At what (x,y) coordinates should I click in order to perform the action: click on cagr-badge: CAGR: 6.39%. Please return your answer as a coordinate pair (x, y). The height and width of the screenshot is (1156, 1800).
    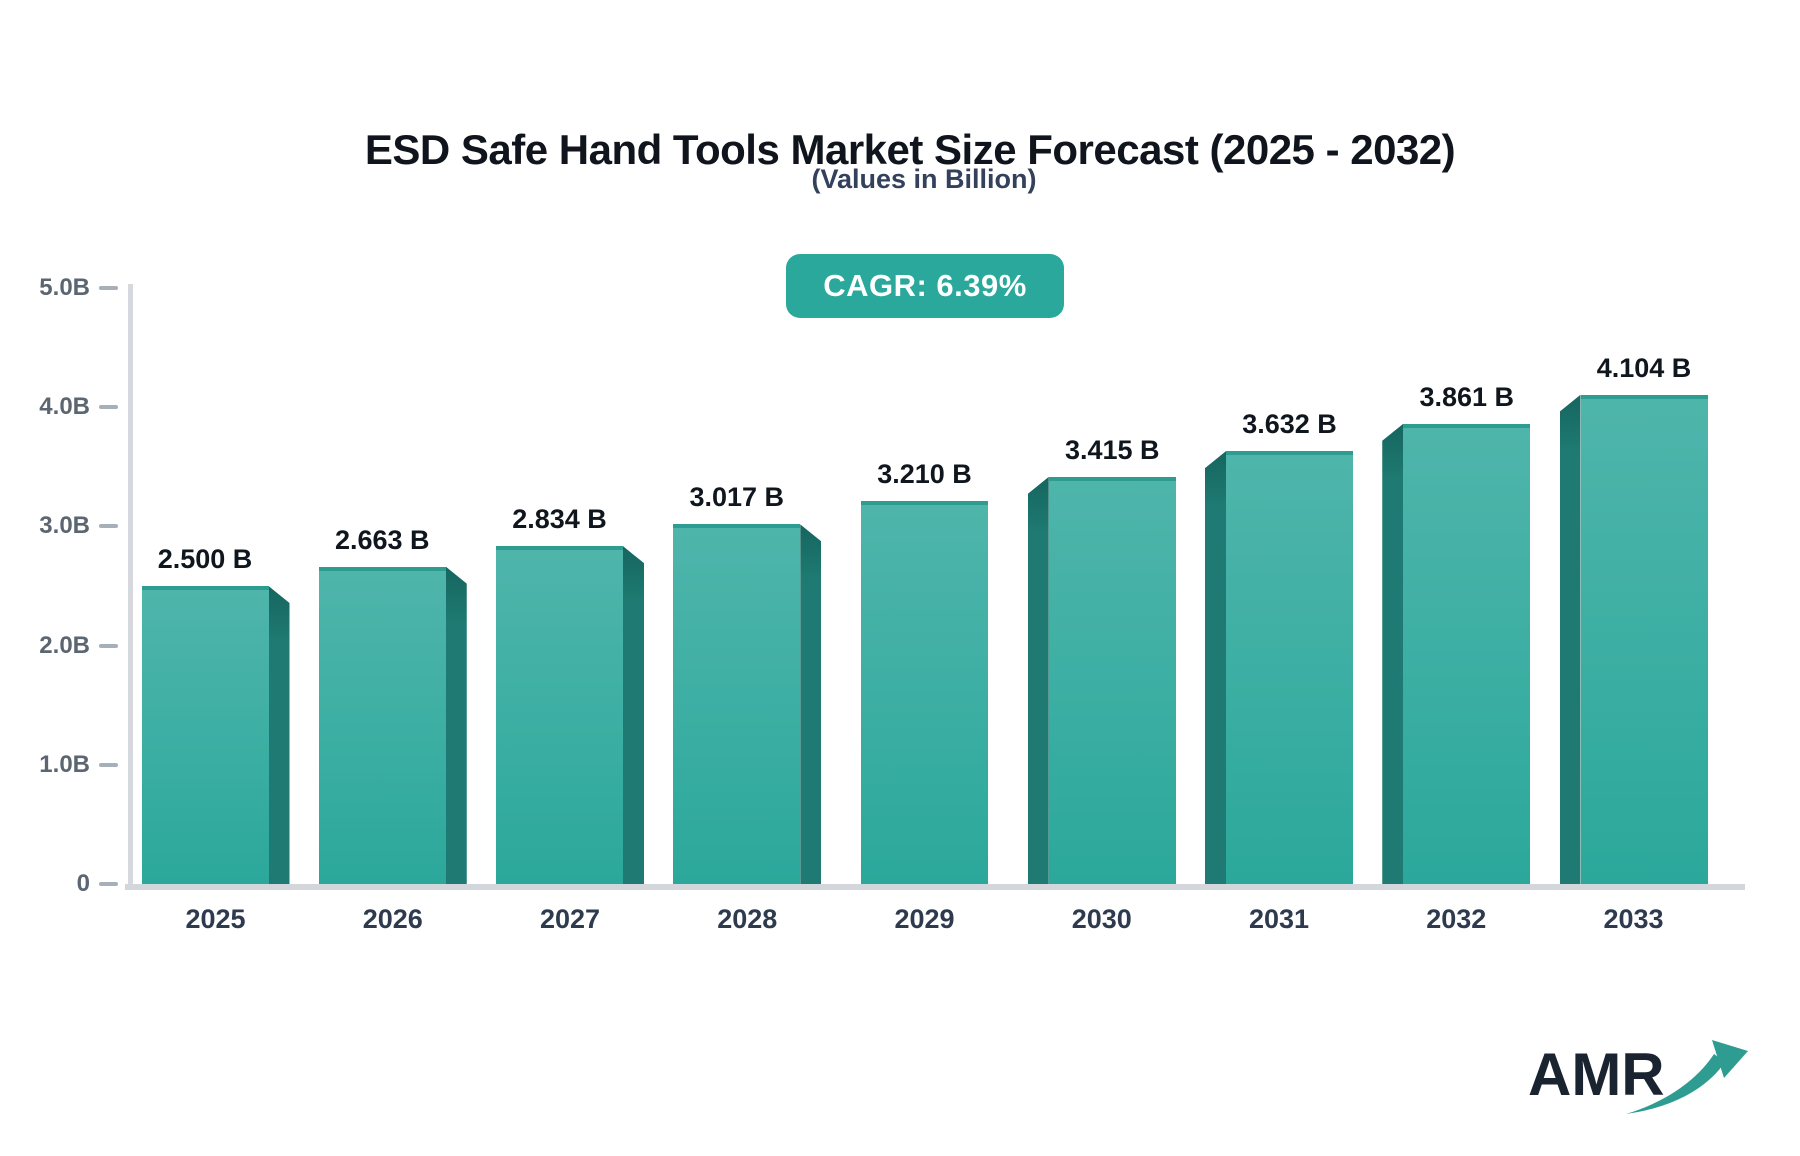
    Looking at the image, I should click on (925, 286).